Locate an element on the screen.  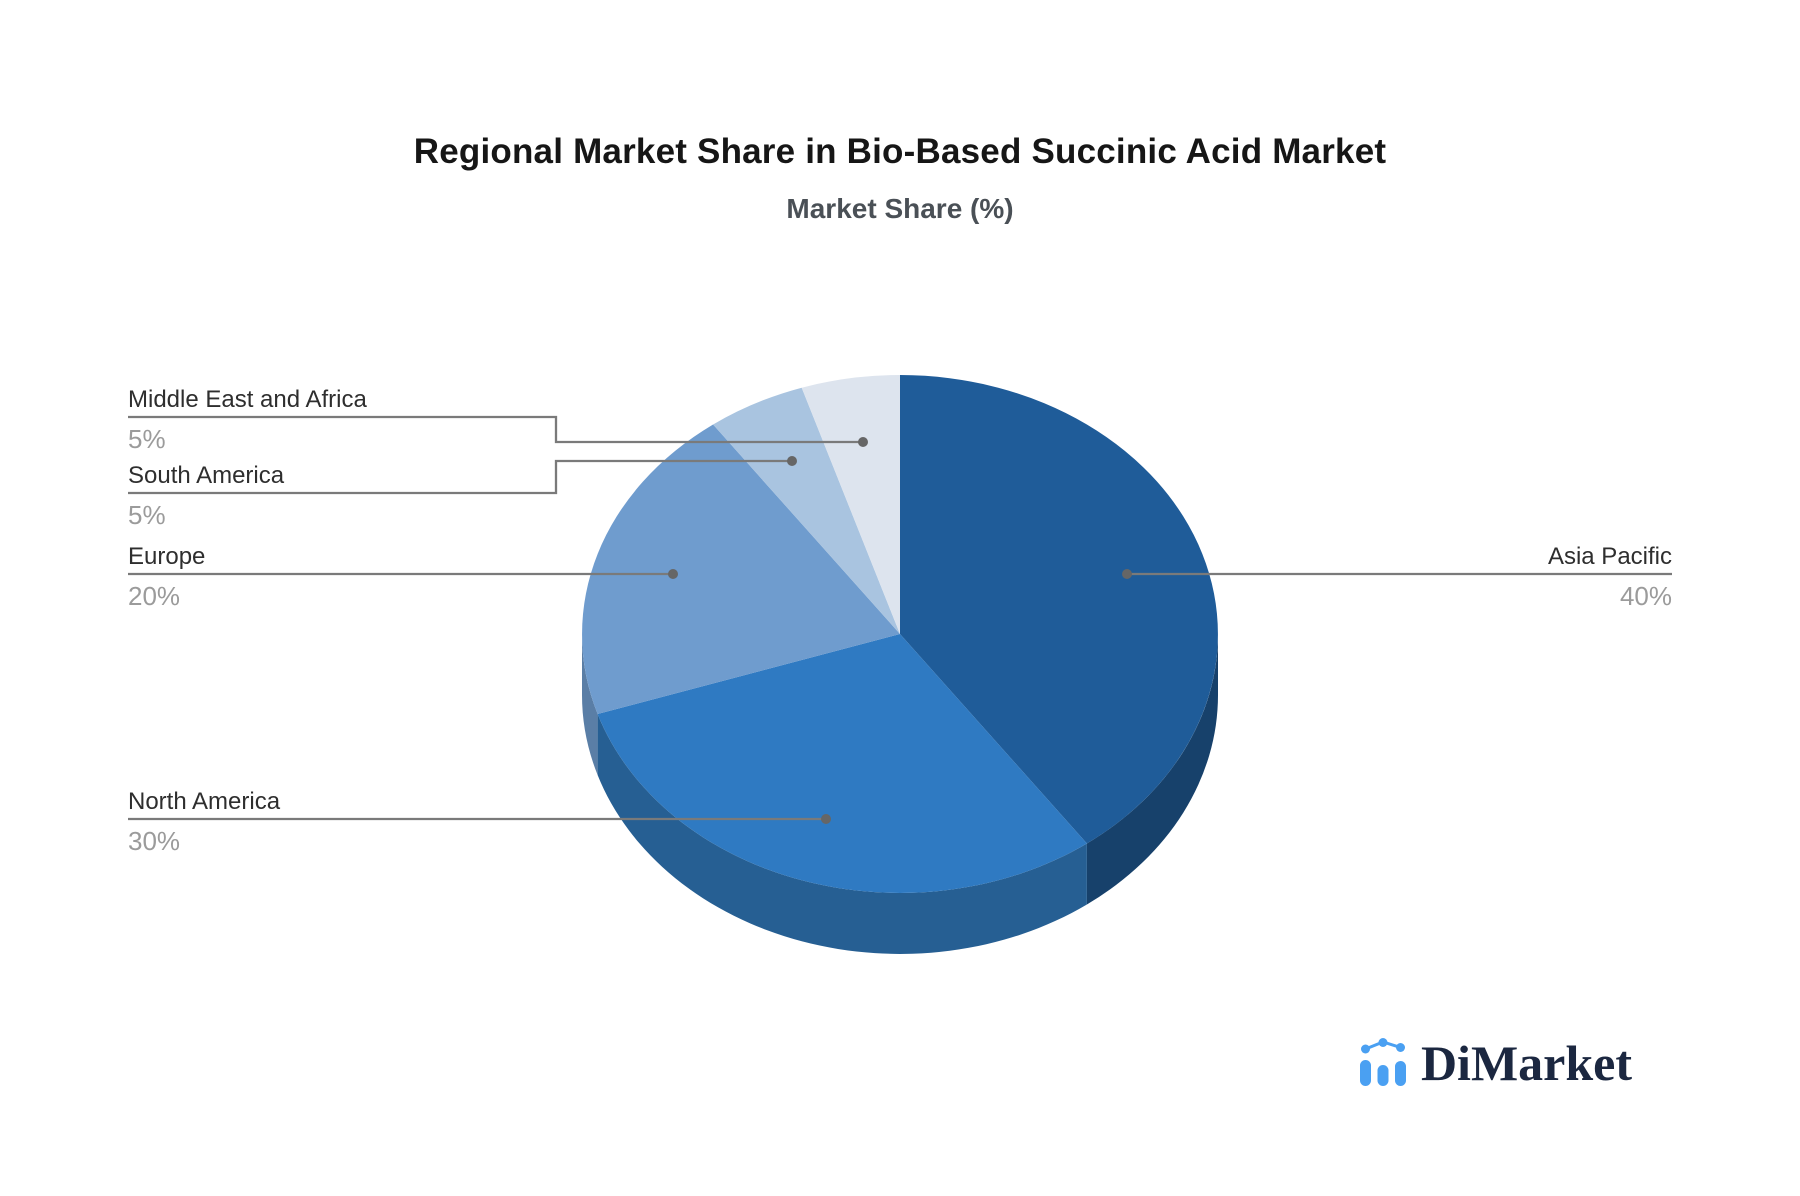
slice-label-europe: Europe is located at coordinates (166, 556).